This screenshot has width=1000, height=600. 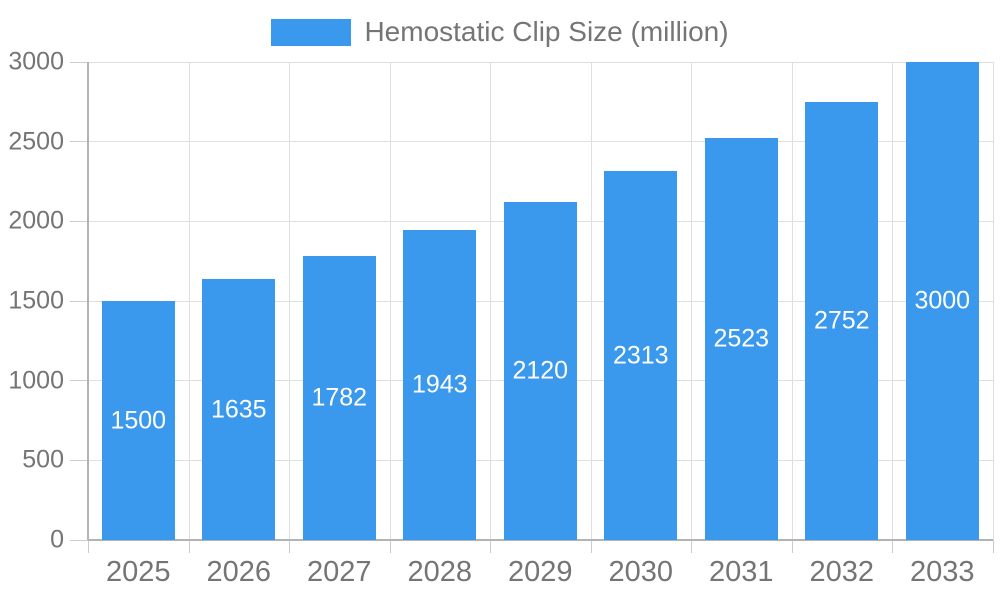 I want to click on y-axis-label: 3000, so click(x=36, y=61).